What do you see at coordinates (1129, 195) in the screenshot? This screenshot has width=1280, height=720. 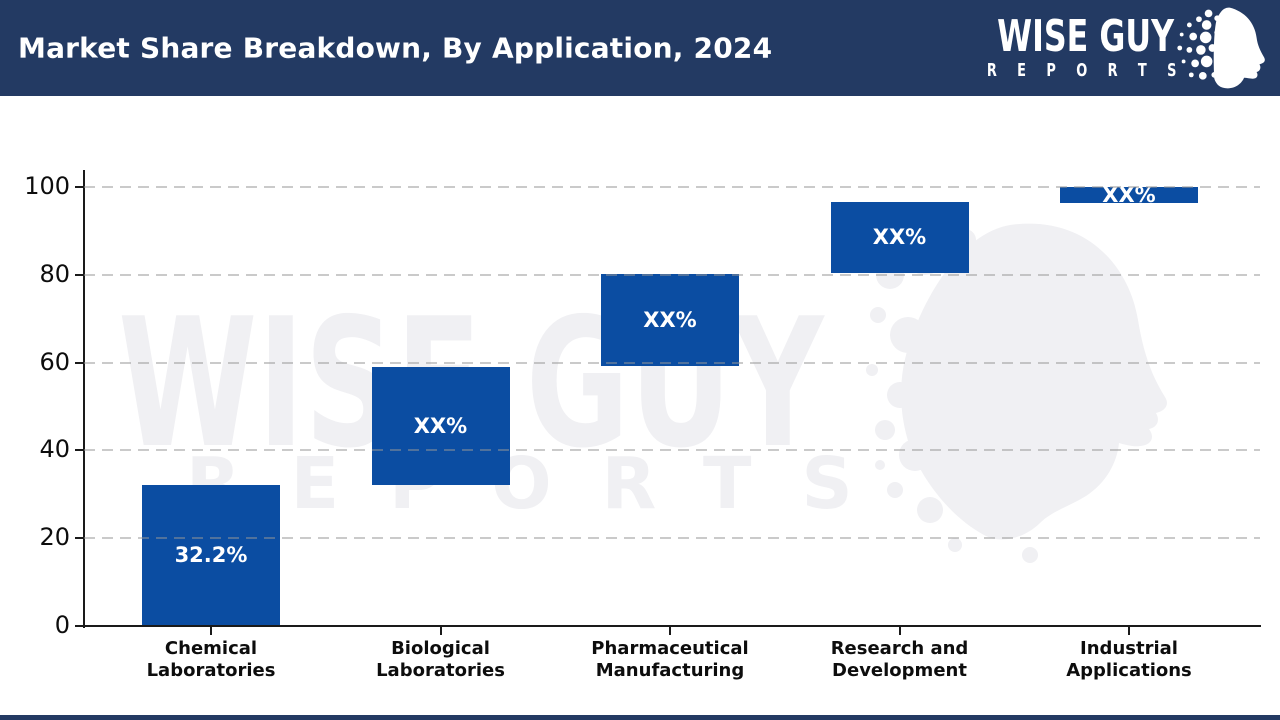 I see `bar-5: XX%` at bounding box center [1129, 195].